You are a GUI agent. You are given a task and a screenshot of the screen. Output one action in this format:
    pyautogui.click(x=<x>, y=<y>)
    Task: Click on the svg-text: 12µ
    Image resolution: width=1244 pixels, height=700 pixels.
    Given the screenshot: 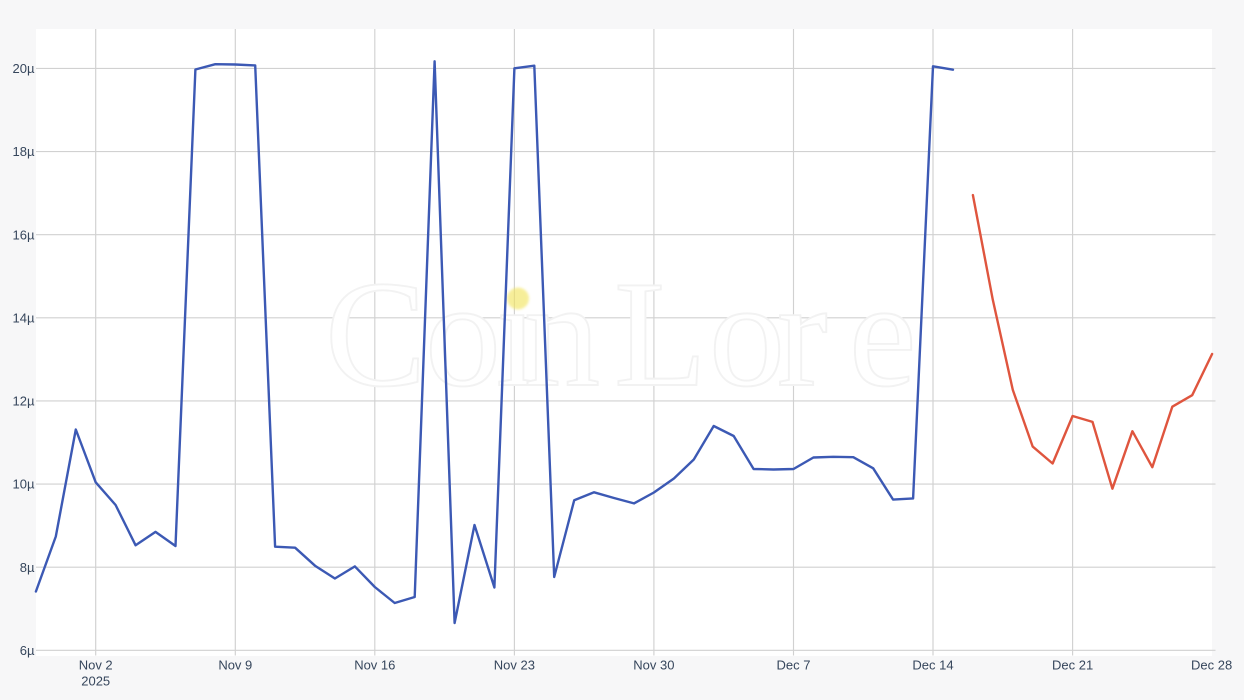 What is the action you would take?
    pyautogui.click(x=24, y=401)
    